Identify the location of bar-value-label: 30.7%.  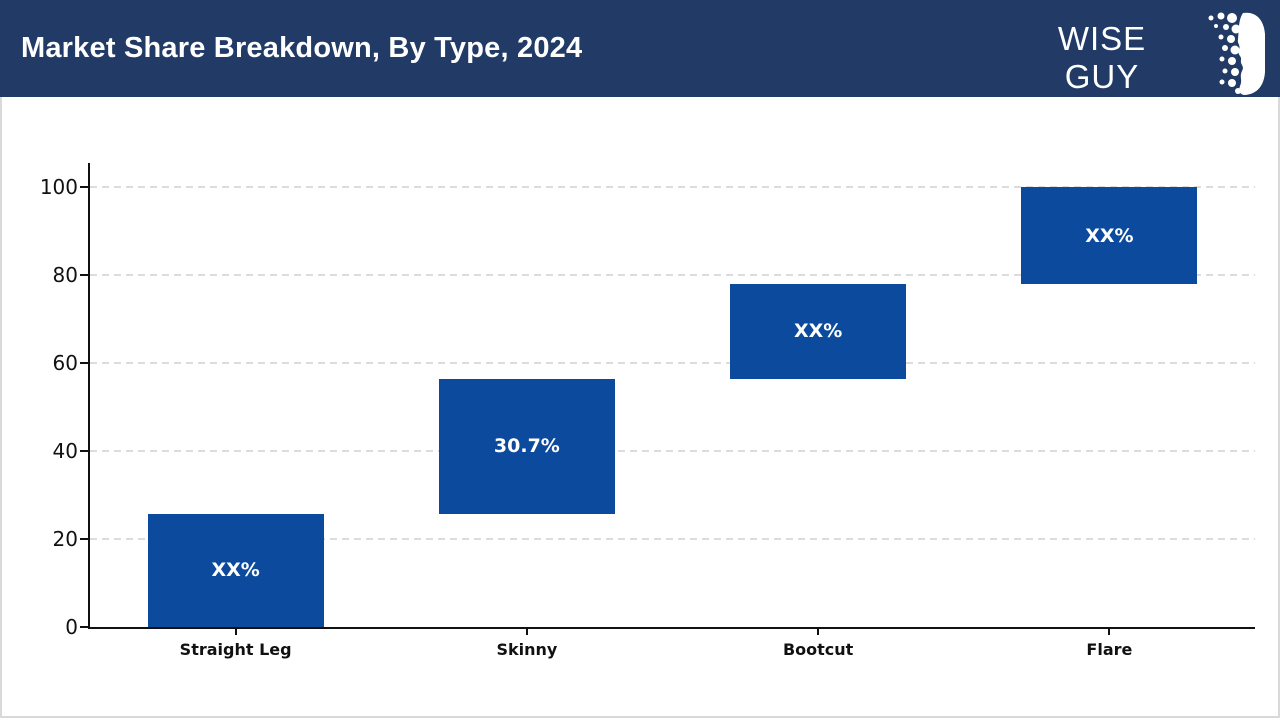
(526, 446).